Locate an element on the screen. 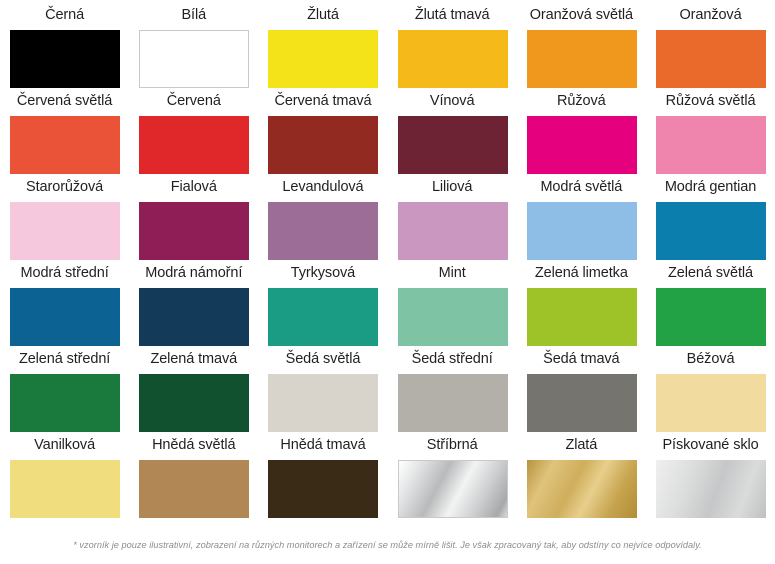 This screenshot has height=564, width=775. swatch-cell: Žlutá tmavá is located at coordinates (452, 45).